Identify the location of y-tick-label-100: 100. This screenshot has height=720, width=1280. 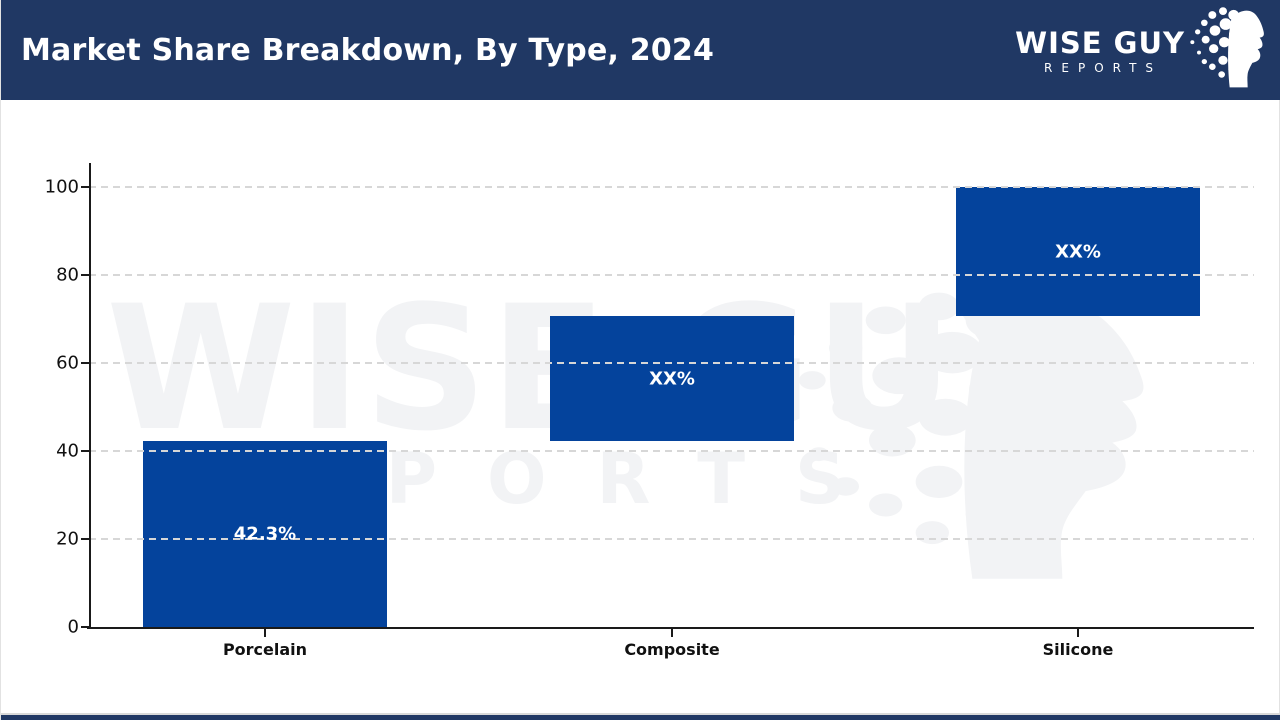
(61, 187).